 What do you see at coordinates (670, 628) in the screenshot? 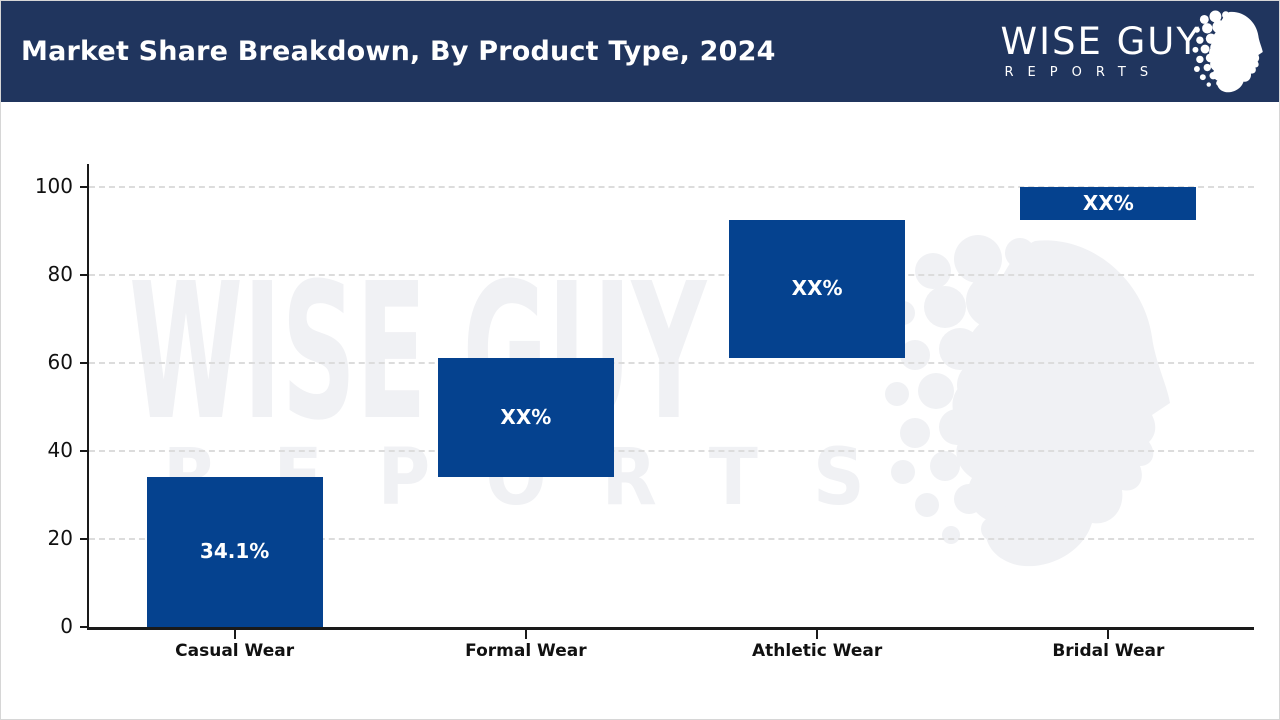
I see `x-axis` at bounding box center [670, 628].